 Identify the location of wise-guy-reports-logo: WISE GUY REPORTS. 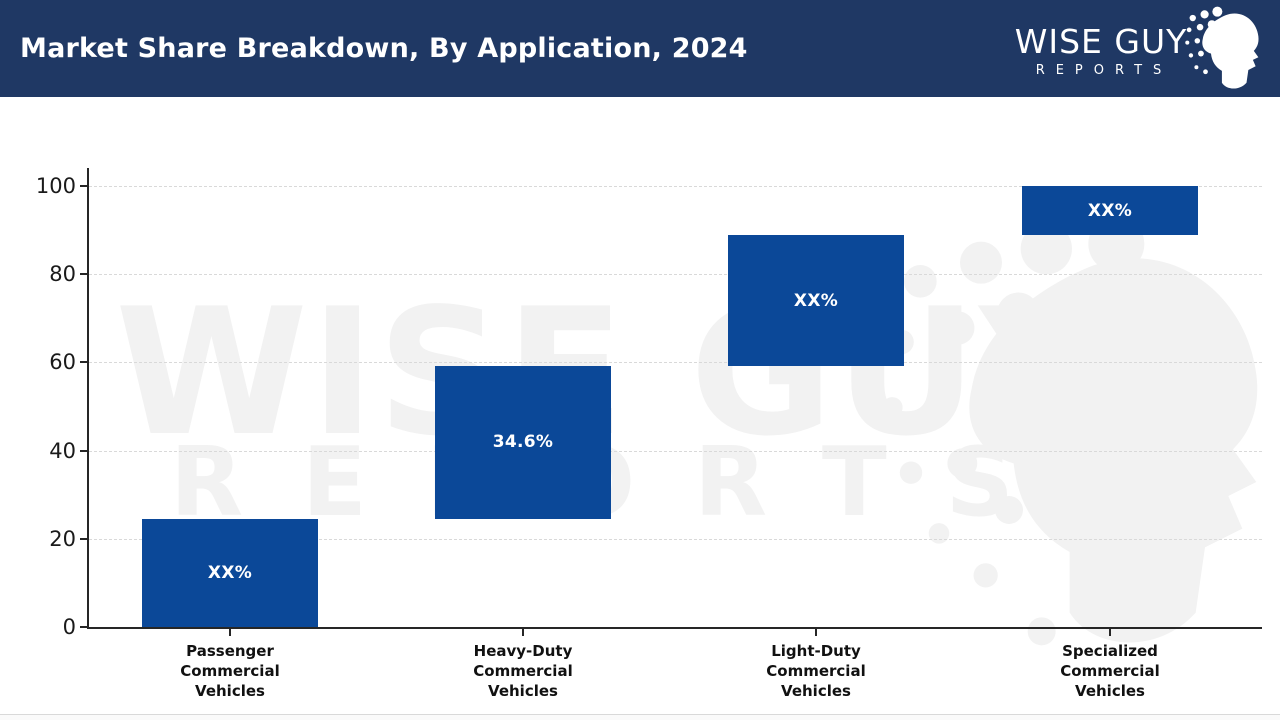
(1137, 49).